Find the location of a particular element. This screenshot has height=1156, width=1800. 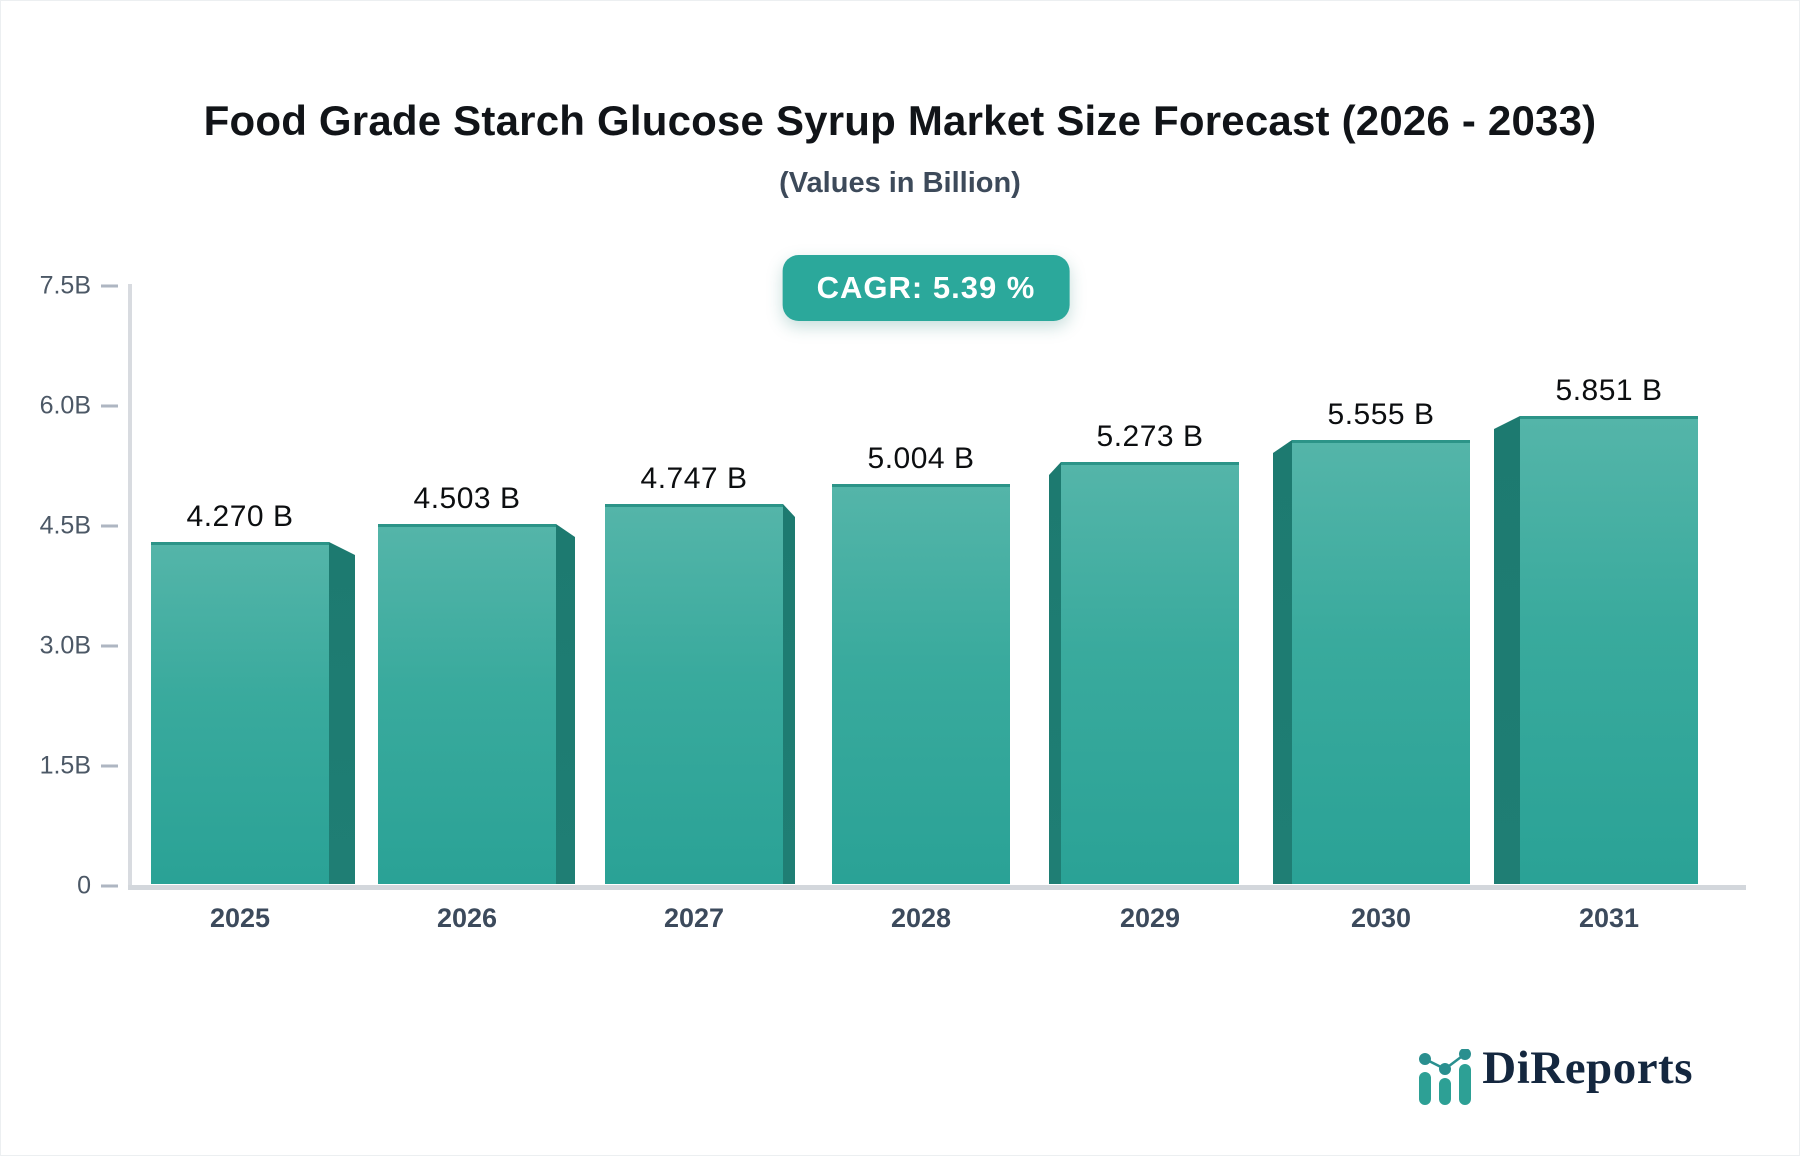

bar-3d-side-2030 is located at coordinates (1282, 662).